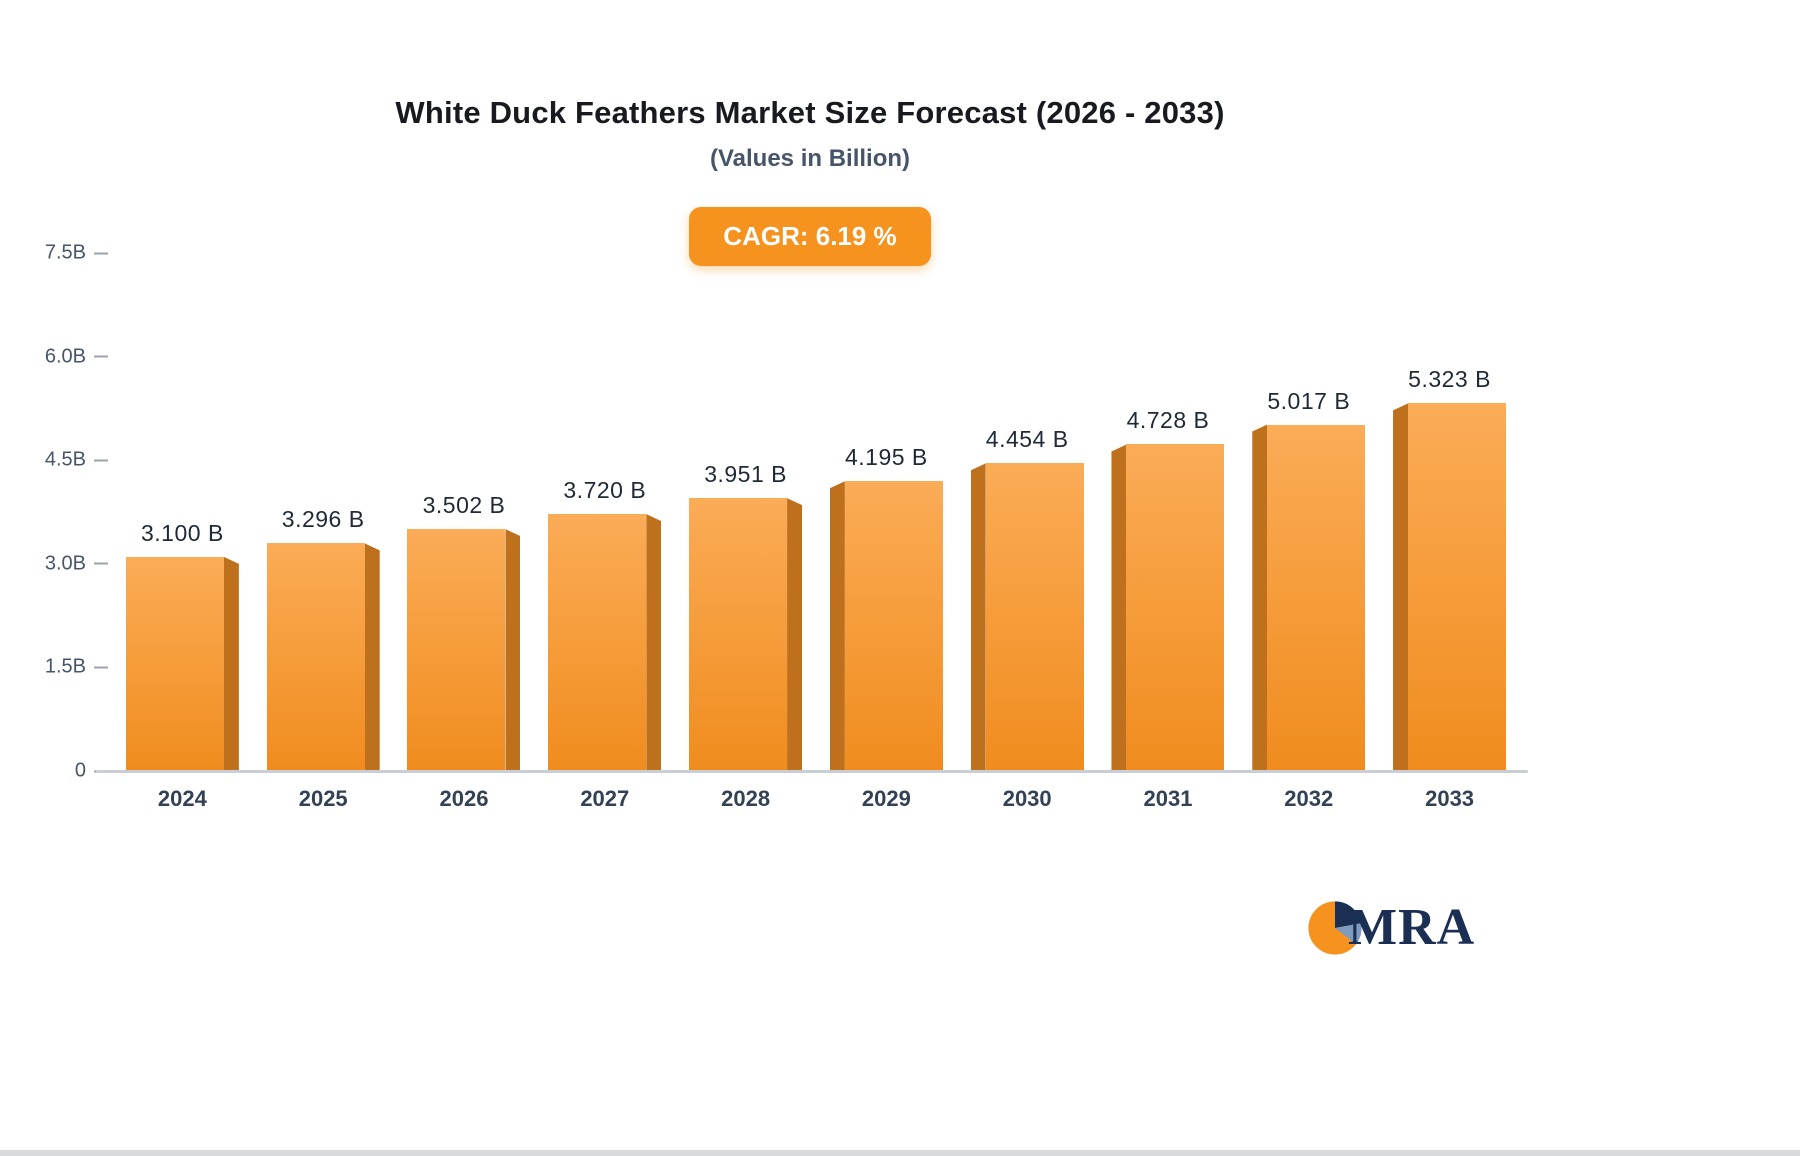 Image resolution: width=1800 pixels, height=1156 pixels. What do you see at coordinates (1449, 379) in the screenshot?
I see `bar-value-label: 5.323 B` at bounding box center [1449, 379].